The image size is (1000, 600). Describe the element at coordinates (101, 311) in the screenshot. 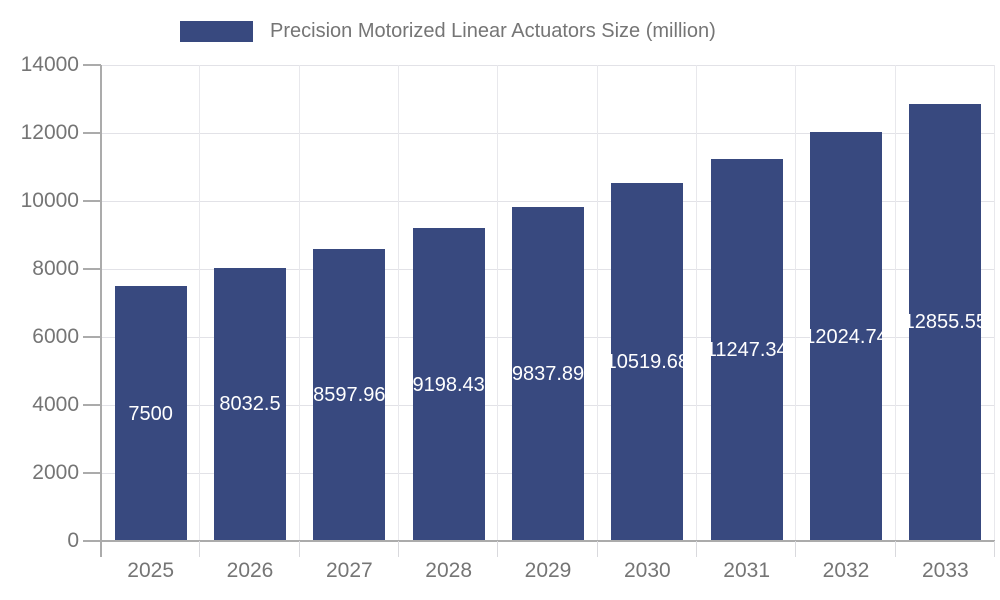

I see `y-axis-line` at that location.